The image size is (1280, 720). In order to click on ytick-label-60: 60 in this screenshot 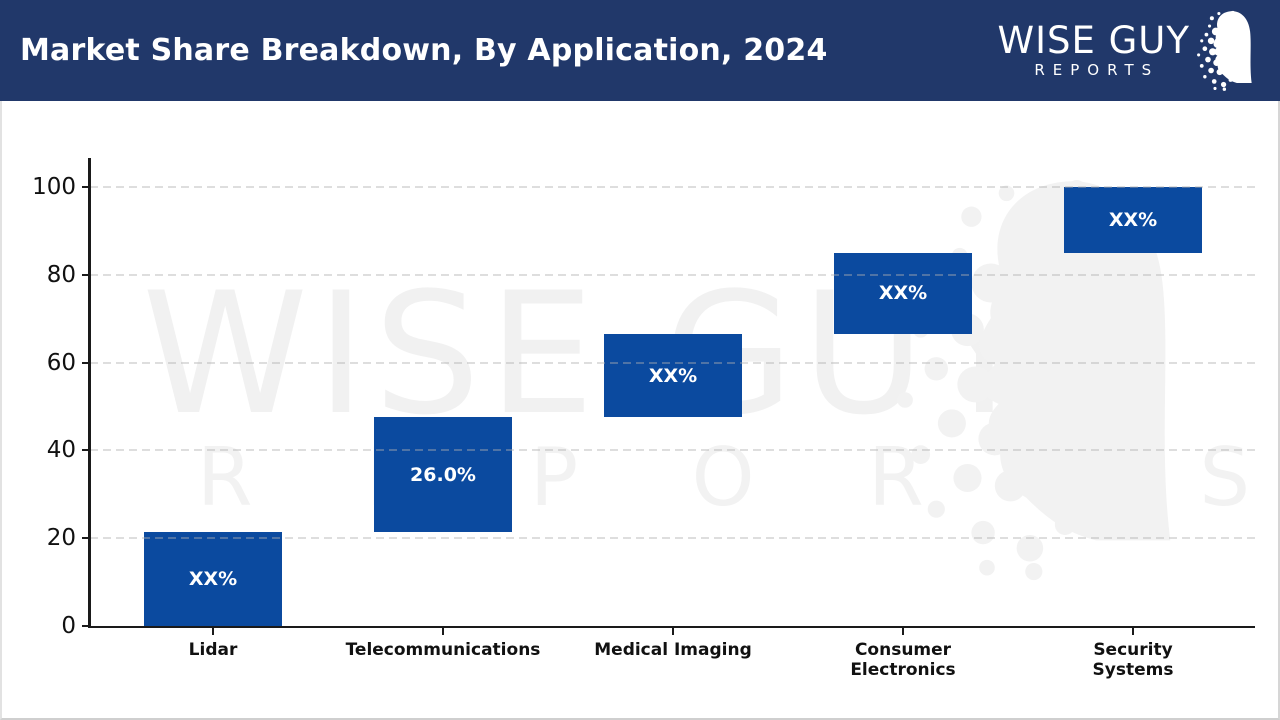, I will do `click(61, 362)`.